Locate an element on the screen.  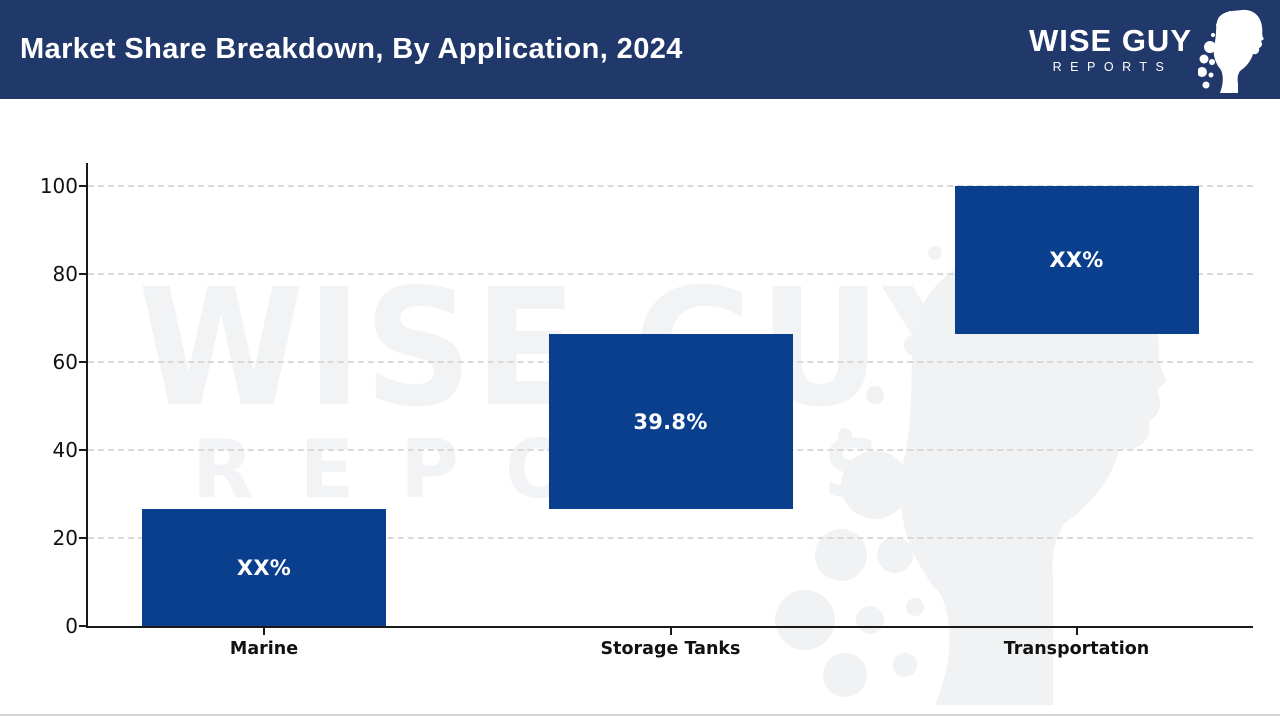
brand-logo: WISE GUY REPORTS is located at coordinates (1147, 49).